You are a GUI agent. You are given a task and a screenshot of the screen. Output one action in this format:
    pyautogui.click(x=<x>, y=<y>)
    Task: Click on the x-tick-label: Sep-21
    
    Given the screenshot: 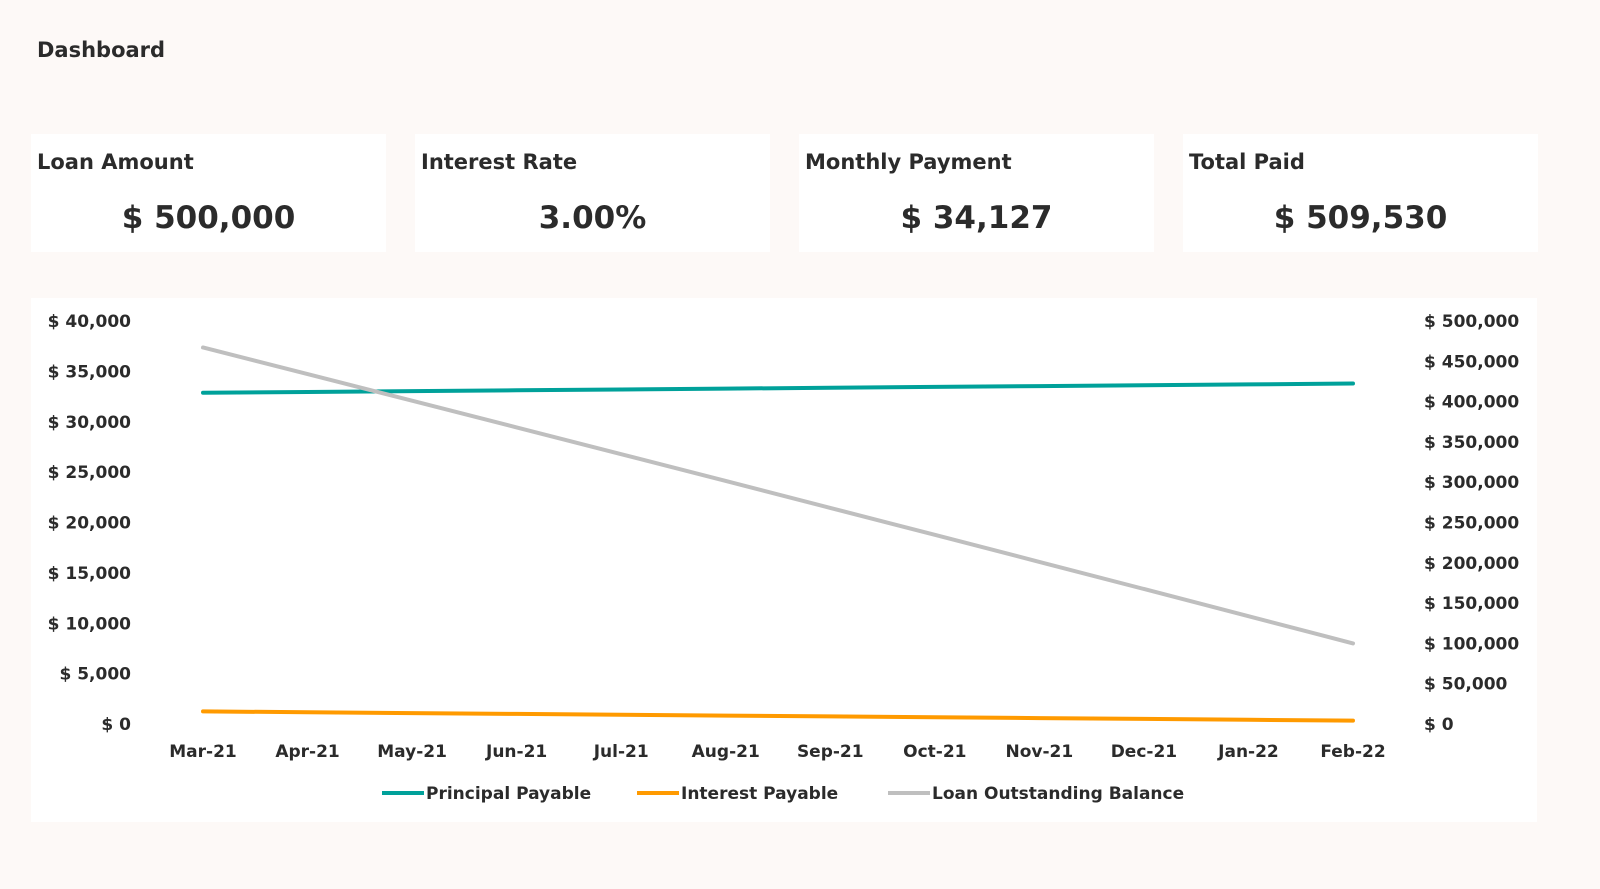 What is the action you would take?
    pyautogui.click(x=830, y=752)
    